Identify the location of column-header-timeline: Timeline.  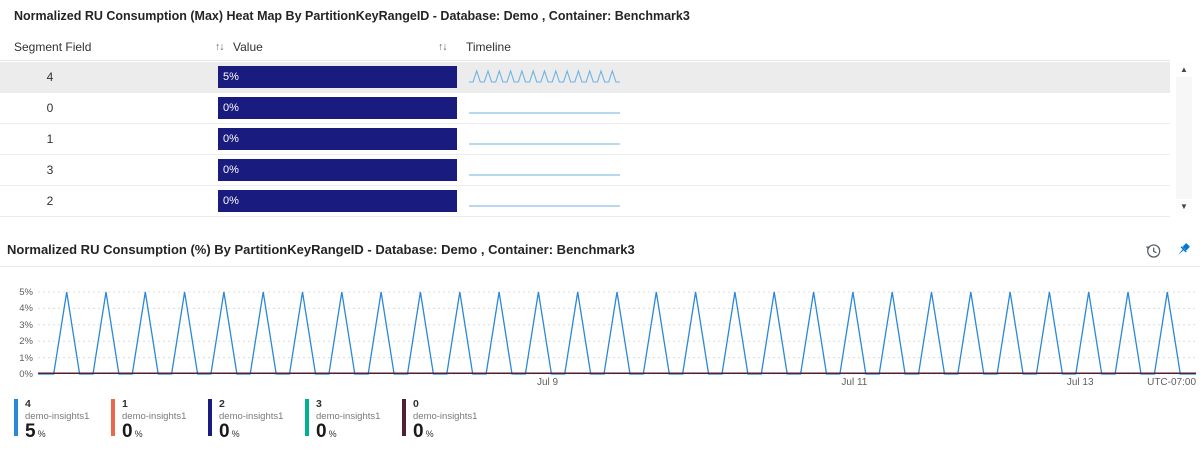
(488, 47).